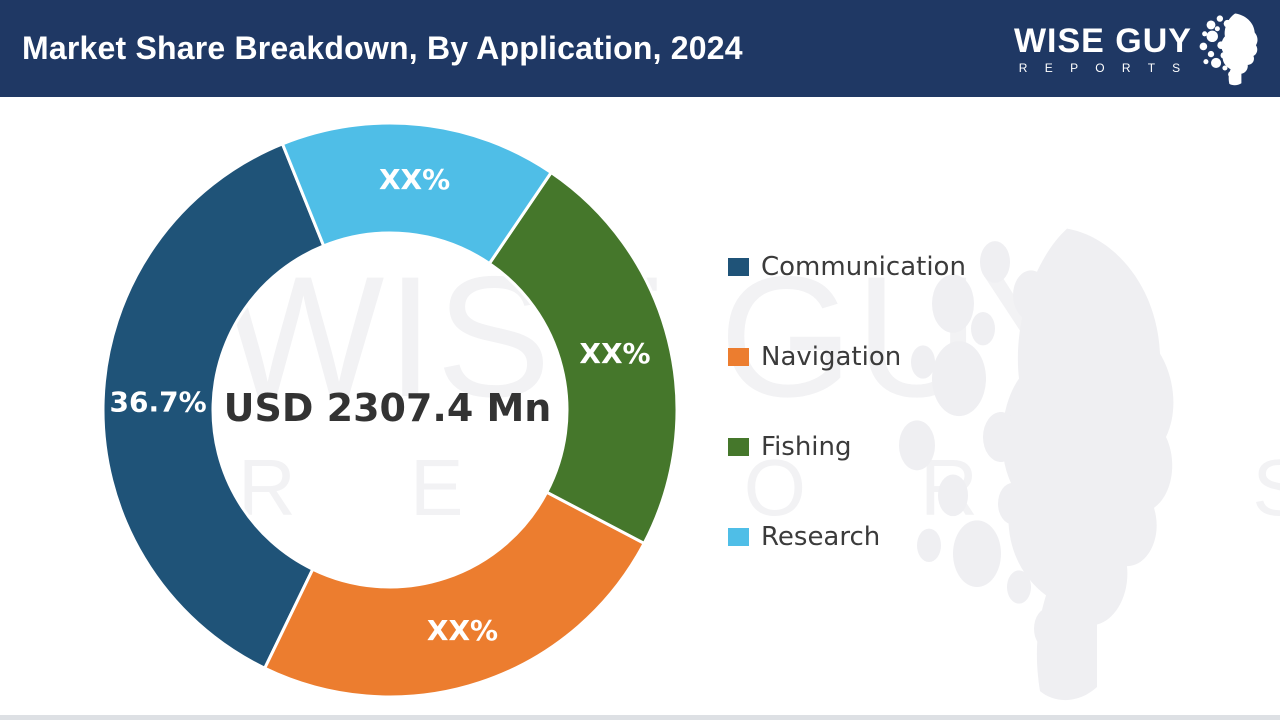 The height and width of the screenshot is (720, 1280). What do you see at coordinates (1103, 67) in the screenshot?
I see `brand-subtitle: R E P O R T S` at bounding box center [1103, 67].